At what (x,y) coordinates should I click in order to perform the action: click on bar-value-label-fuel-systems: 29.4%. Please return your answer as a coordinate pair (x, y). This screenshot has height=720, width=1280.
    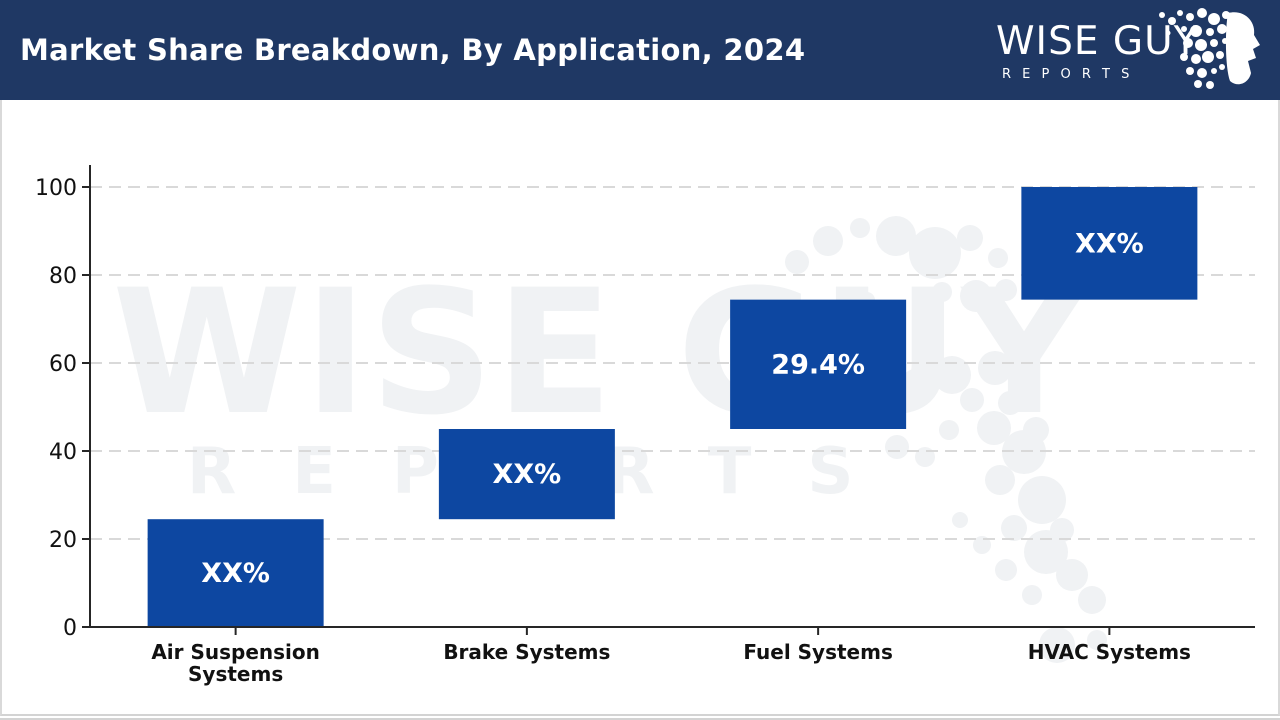
    Looking at the image, I should click on (818, 364).